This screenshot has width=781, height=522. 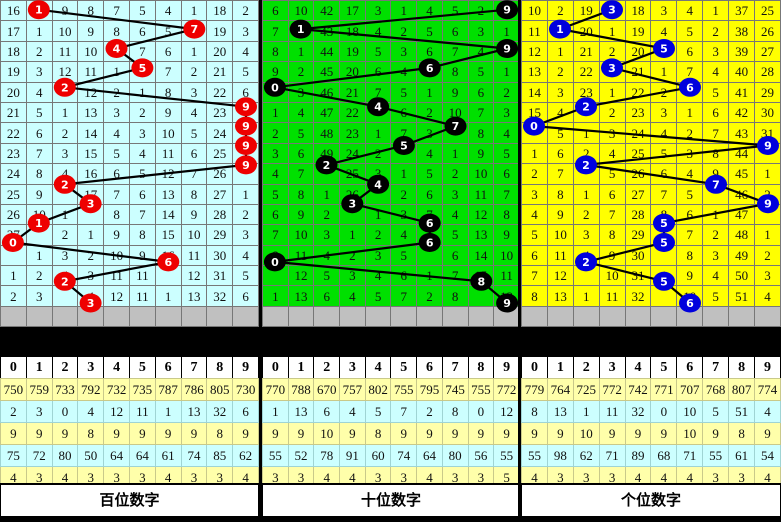 What do you see at coordinates (65, 255) in the screenshot?
I see `cell-r12-c2: 3` at bounding box center [65, 255].